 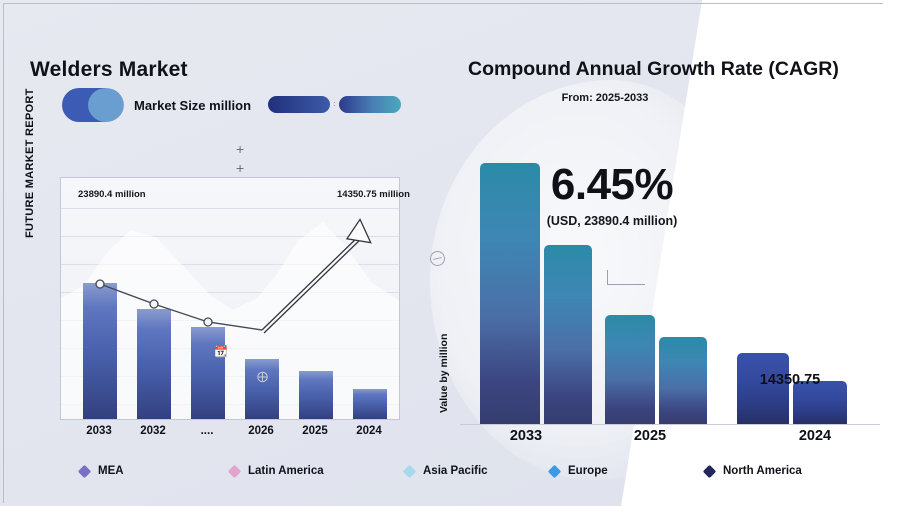 What do you see at coordinates (315, 431) in the screenshot?
I see `x-label-2025: 2025` at bounding box center [315, 431].